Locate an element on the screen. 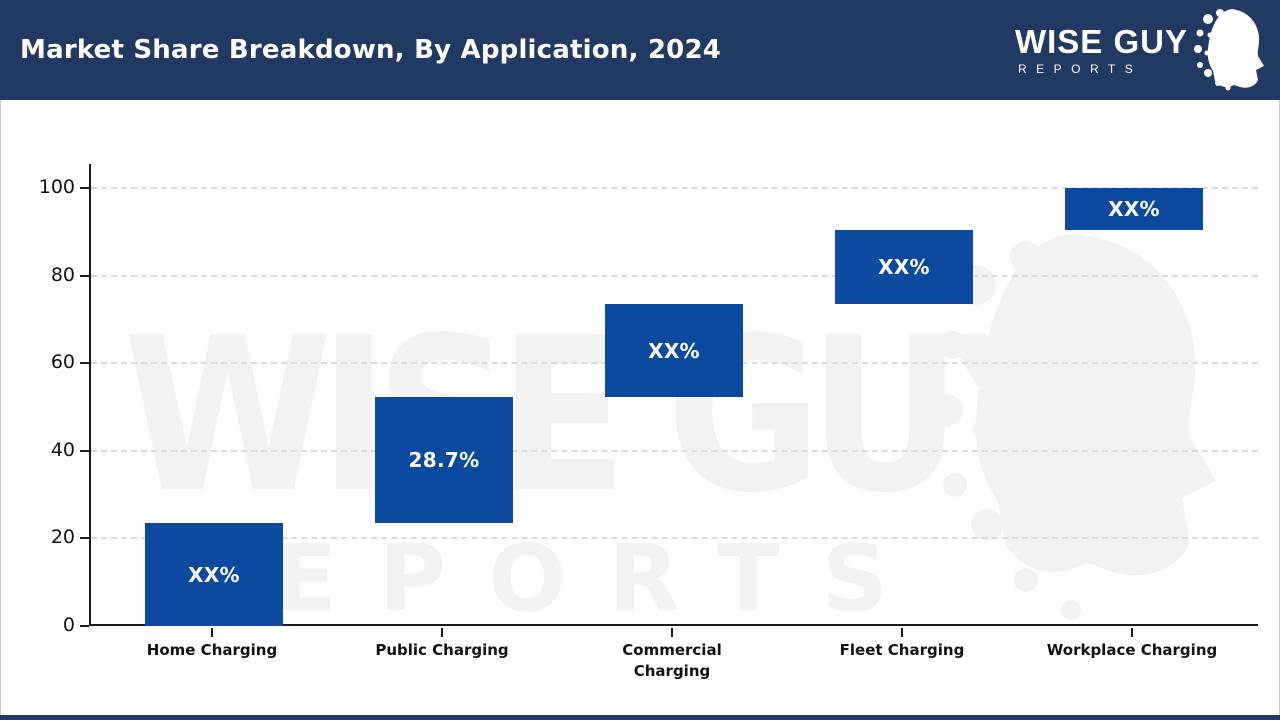 The width and height of the screenshot is (1280, 720). bar-public-charging: 28.7% is located at coordinates (444, 460).